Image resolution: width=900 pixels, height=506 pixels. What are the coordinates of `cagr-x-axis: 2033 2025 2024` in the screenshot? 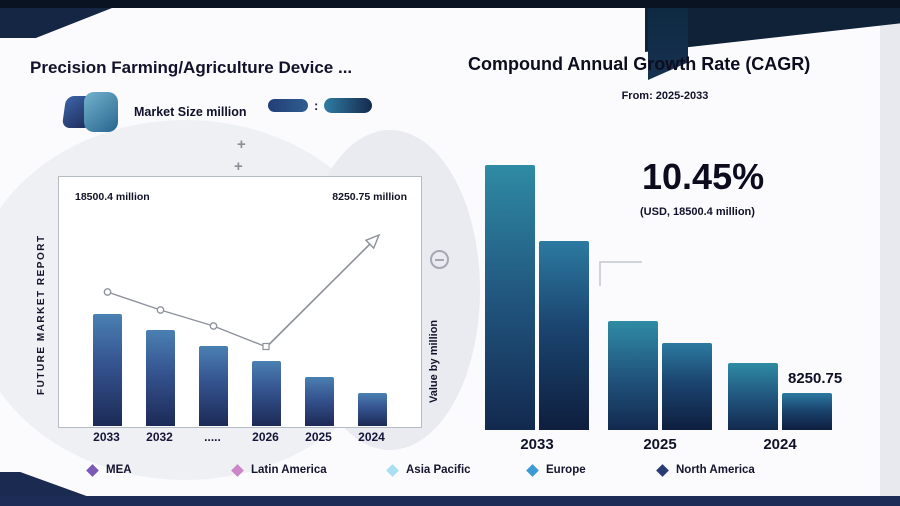 It's located at (670, 446).